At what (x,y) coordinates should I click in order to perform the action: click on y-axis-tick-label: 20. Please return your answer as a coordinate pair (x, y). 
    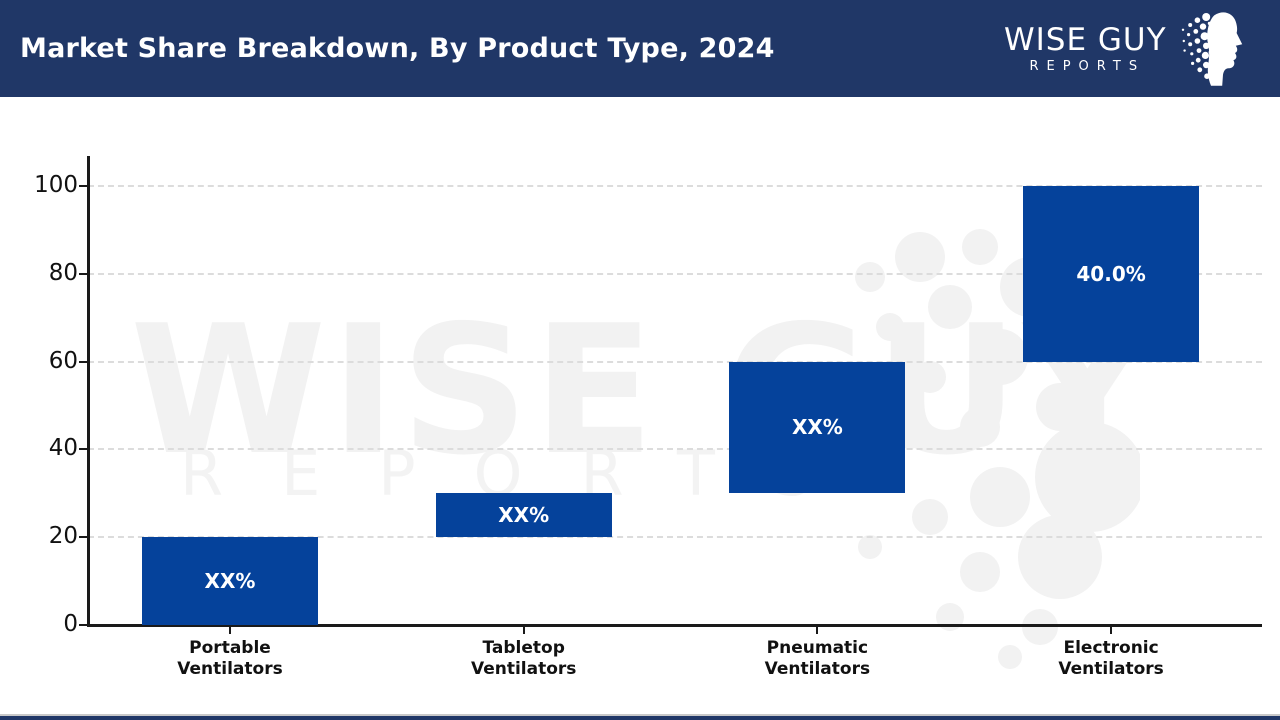
    Looking at the image, I should click on (63, 536).